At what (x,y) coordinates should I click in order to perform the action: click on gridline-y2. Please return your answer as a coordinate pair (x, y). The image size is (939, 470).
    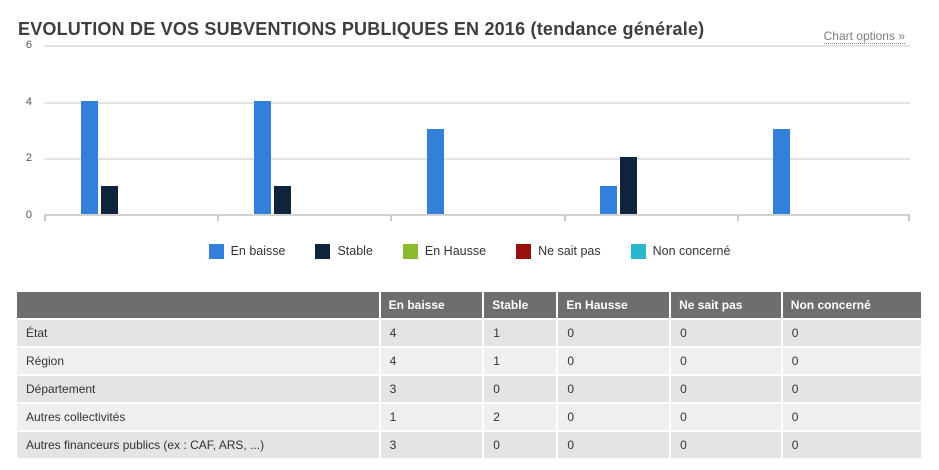
    Looking at the image, I should click on (477, 159).